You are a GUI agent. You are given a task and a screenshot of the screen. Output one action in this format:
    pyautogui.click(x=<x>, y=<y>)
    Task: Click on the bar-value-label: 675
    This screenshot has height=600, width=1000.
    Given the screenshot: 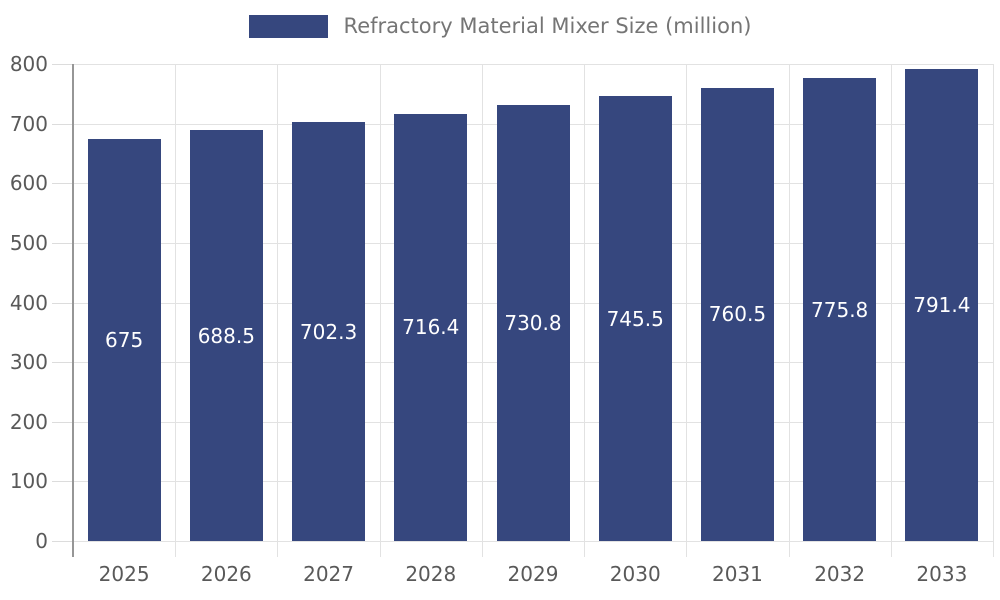 What is the action you would take?
    pyautogui.click(x=124, y=339)
    